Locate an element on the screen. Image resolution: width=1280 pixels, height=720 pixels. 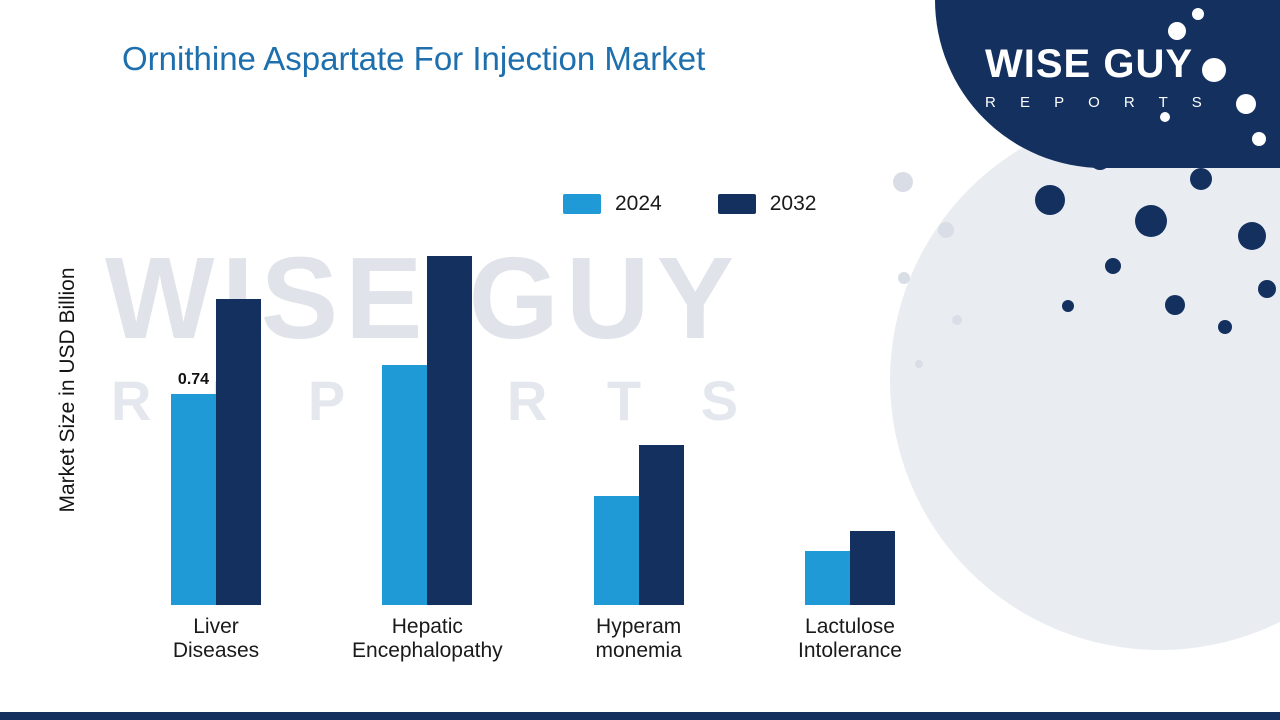
bar-2024-hepatic-encephalopathy is located at coordinates (405, 485).